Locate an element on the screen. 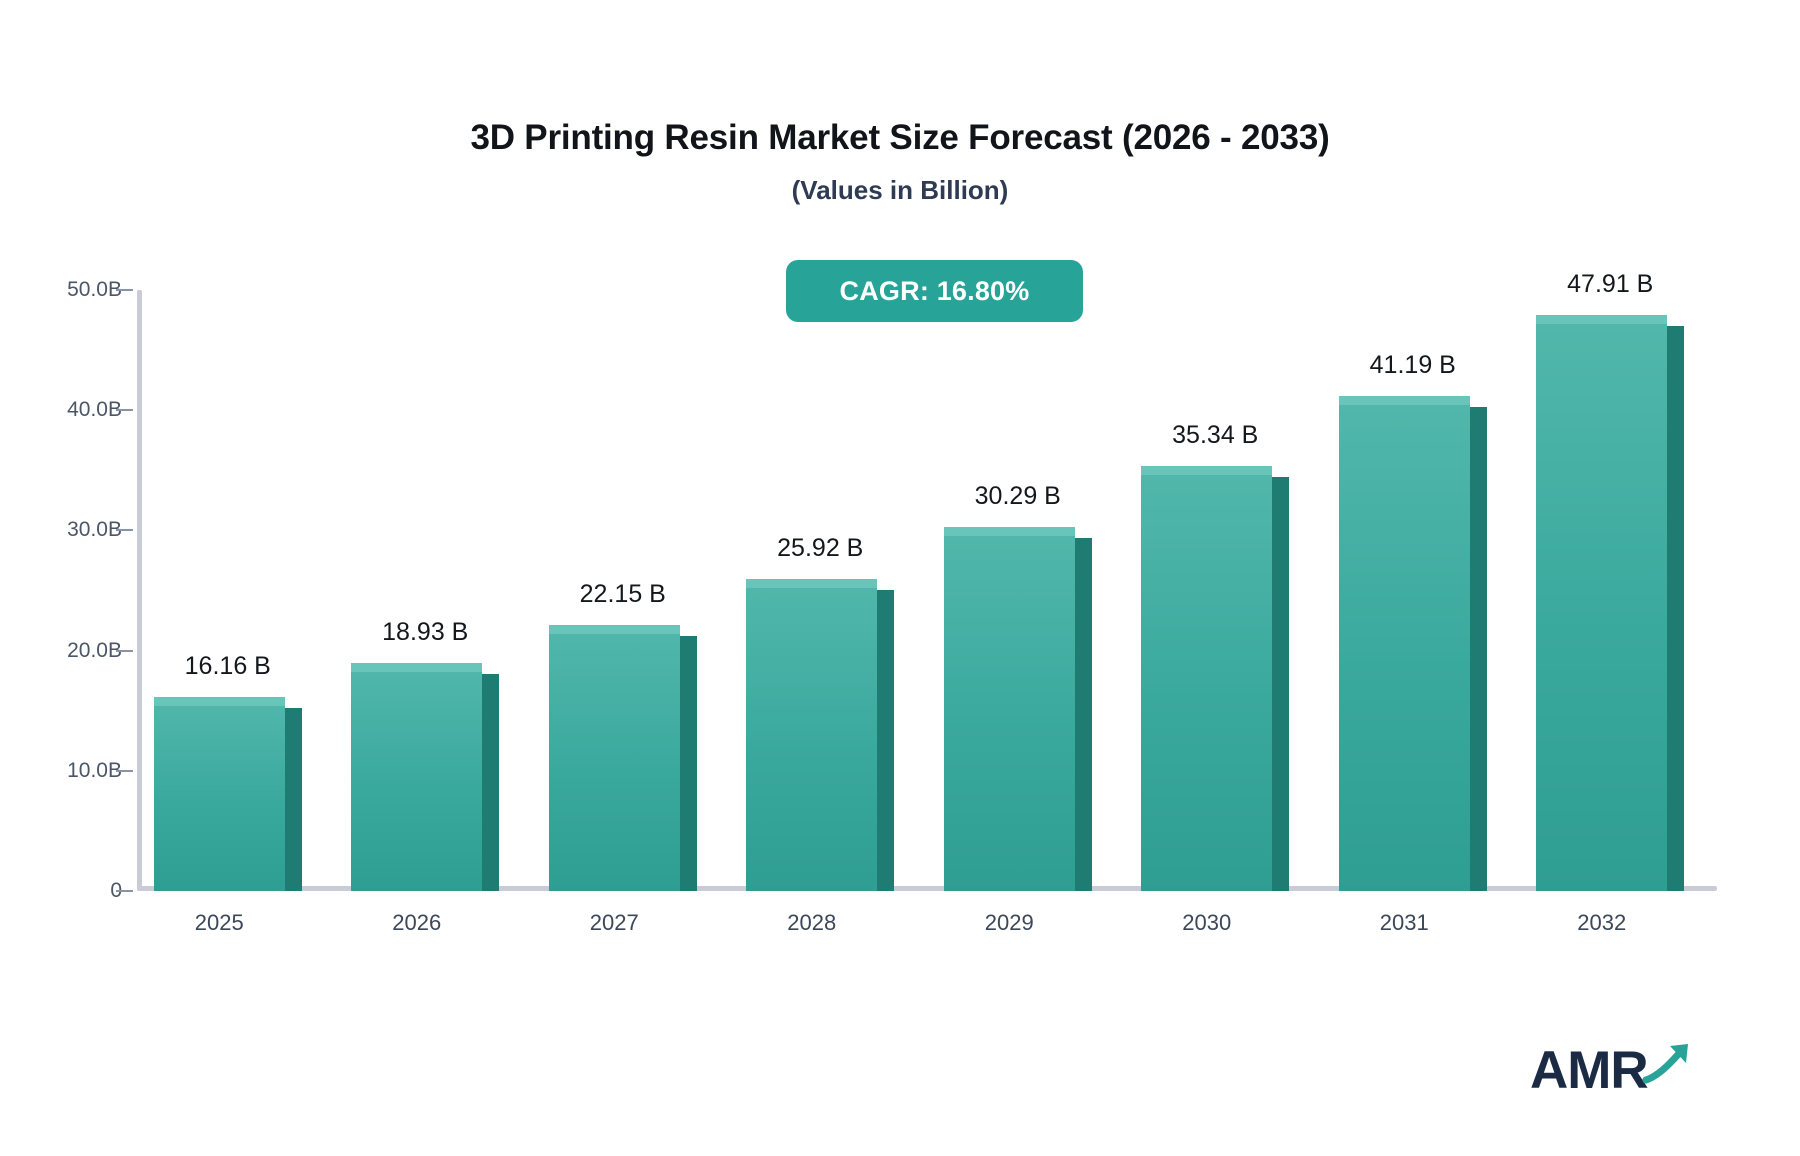 Image resolution: width=1800 pixels, height=1156 pixels. bar-value-label: 47.91 B is located at coordinates (1610, 284).